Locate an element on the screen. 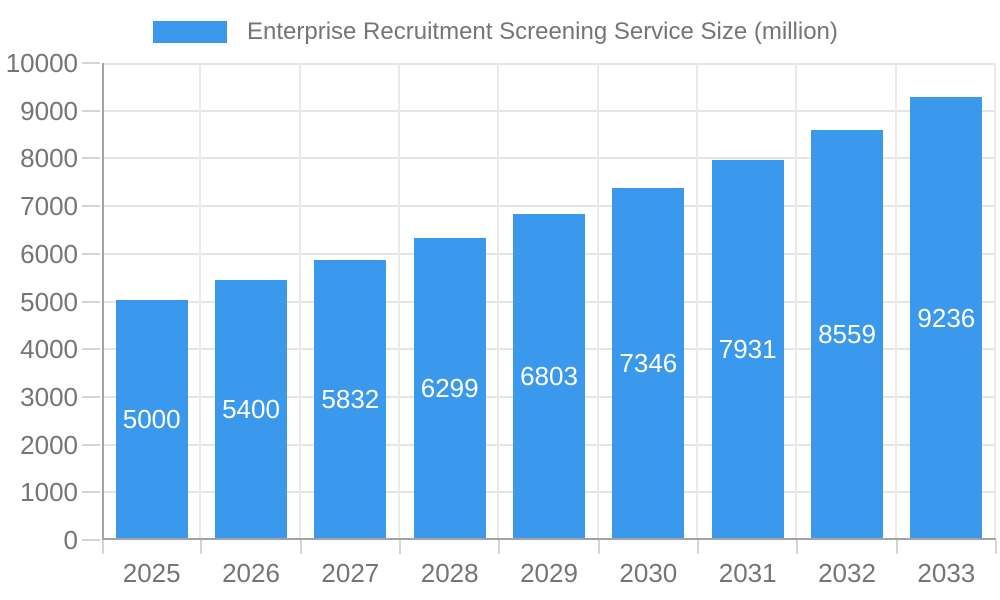 Image resolution: width=1000 pixels, height=600 pixels. bar-value-label: 5400 is located at coordinates (251, 409).